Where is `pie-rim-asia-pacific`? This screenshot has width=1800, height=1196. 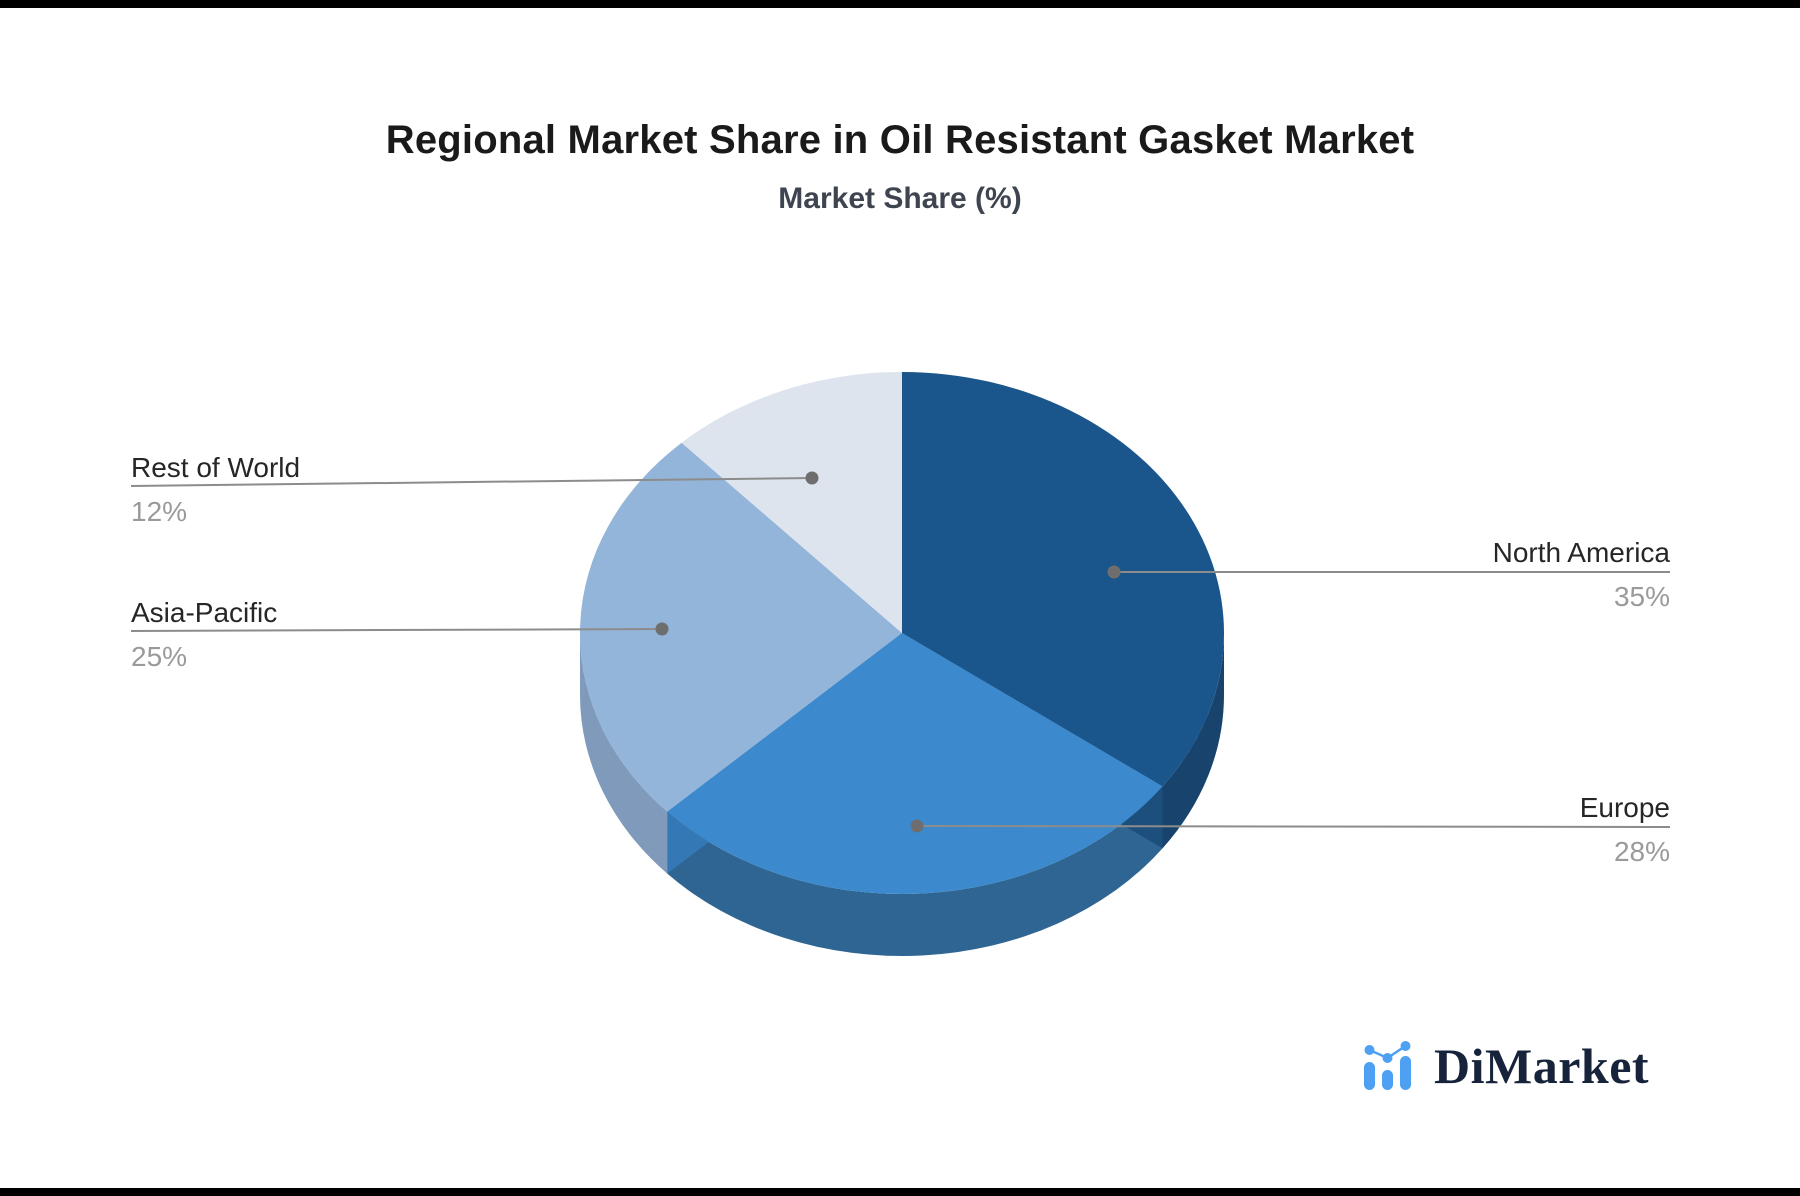
pie-rim-asia-pacific is located at coordinates (624, 753).